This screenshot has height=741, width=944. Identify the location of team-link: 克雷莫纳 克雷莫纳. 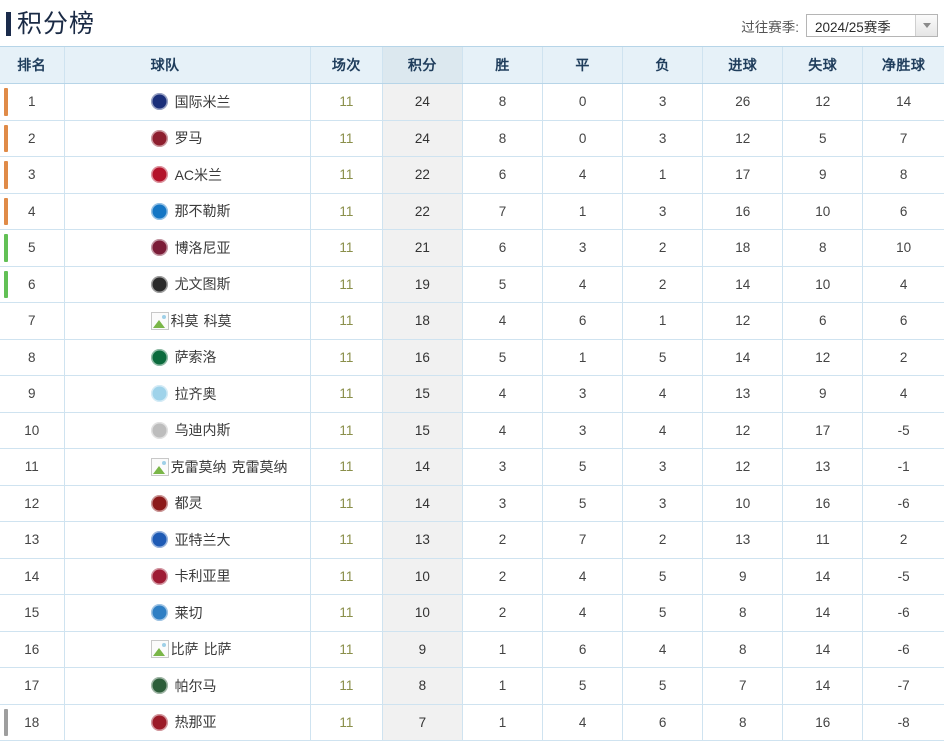
(187, 466).